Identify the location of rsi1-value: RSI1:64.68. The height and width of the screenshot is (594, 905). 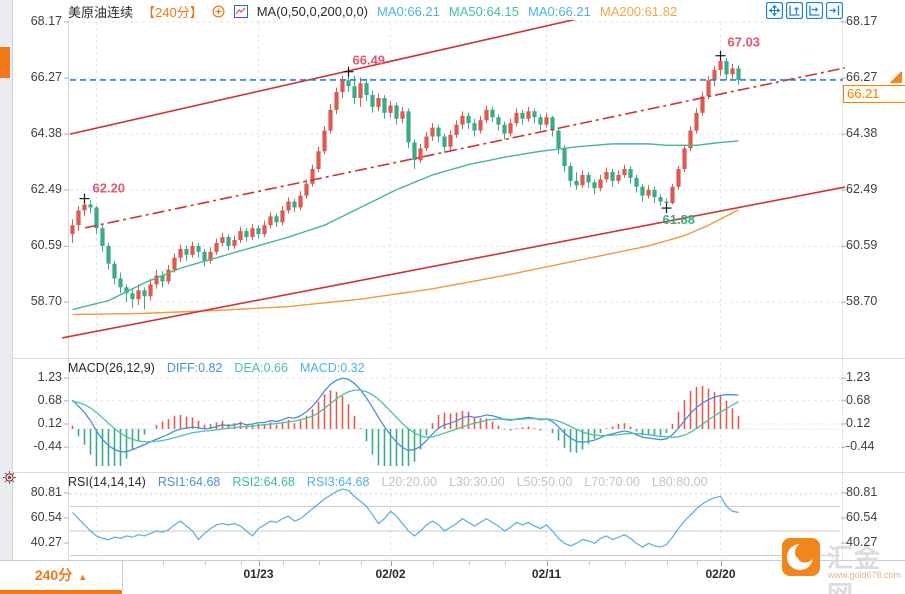
(189, 482).